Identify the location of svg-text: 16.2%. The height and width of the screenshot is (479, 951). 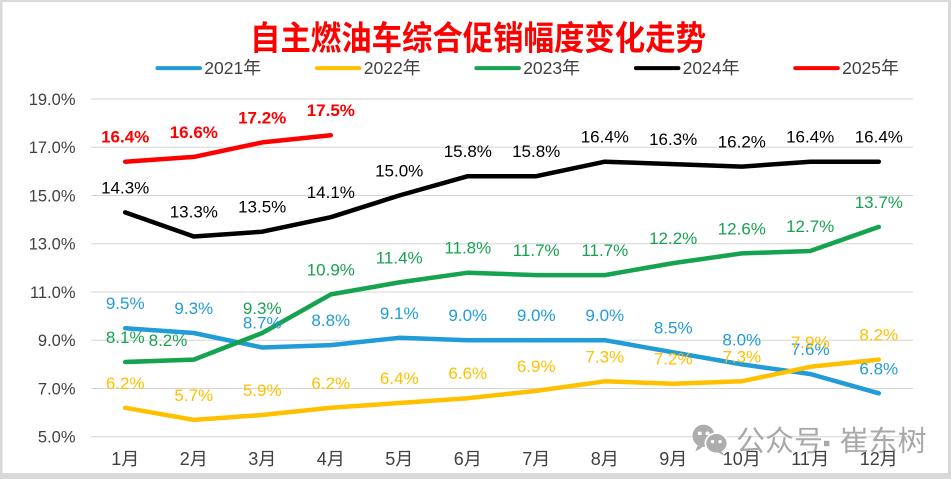
(742, 142).